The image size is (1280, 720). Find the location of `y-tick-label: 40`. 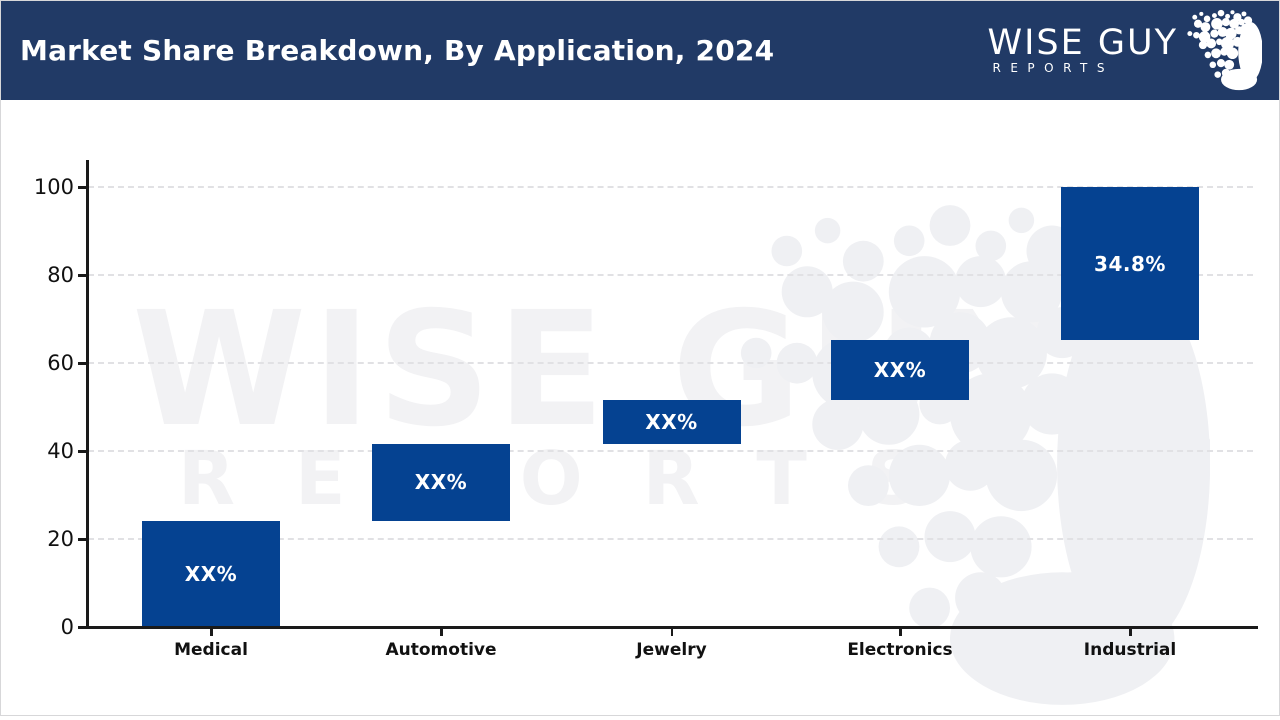

y-tick-label: 40 is located at coordinates (60, 451).